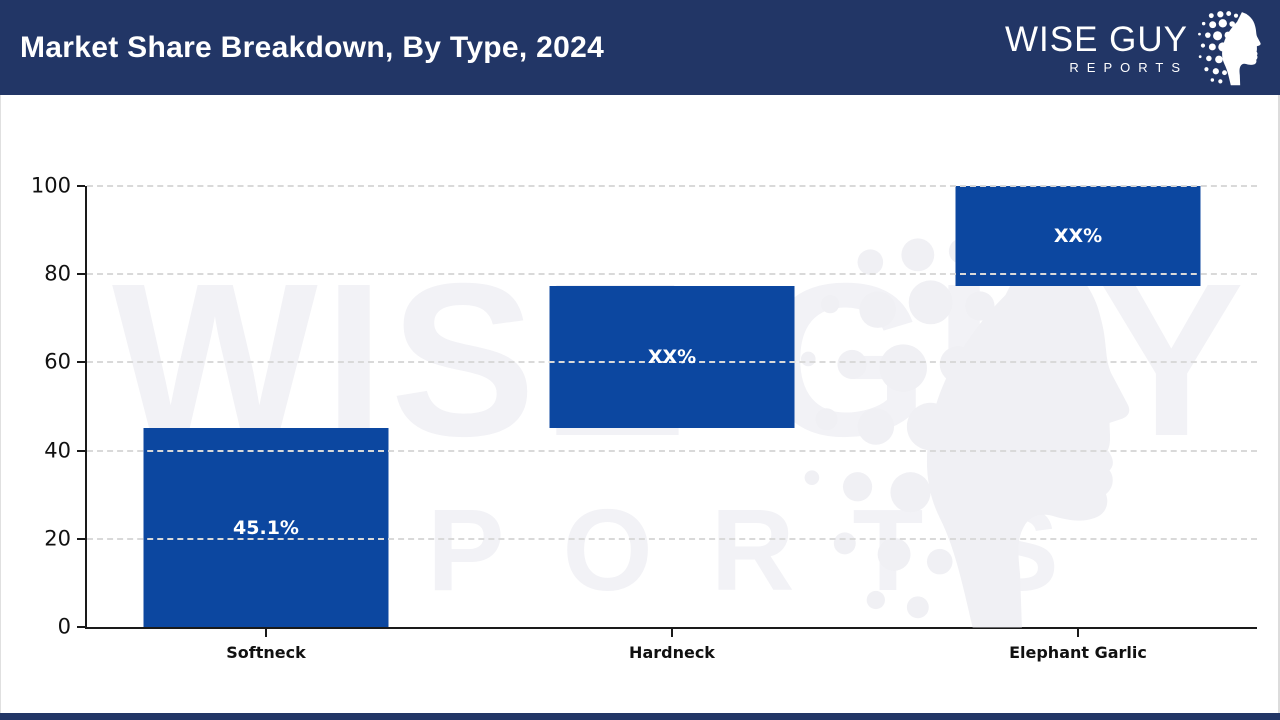 The image size is (1280, 720). Describe the element at coordinates (1229, 48) in the screenshot. I see `logo-face-icon` at that location.